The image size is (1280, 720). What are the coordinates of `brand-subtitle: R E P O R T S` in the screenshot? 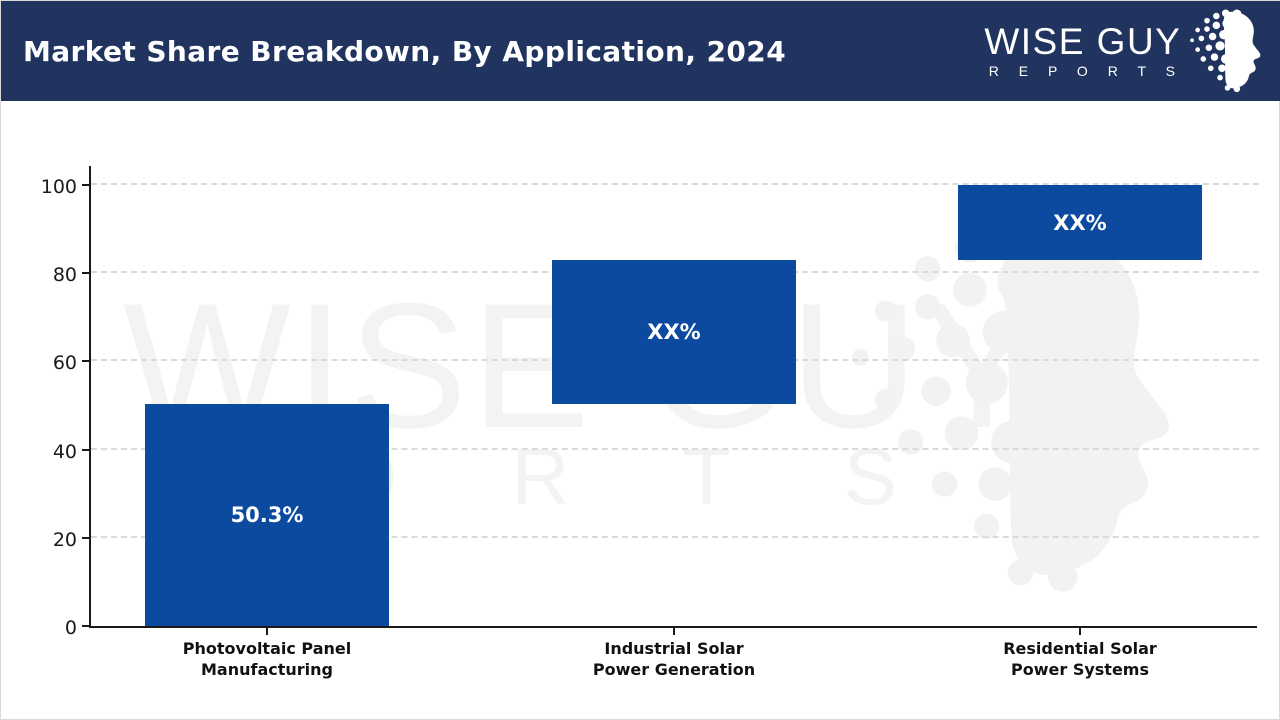 It's located at (1085, 71).